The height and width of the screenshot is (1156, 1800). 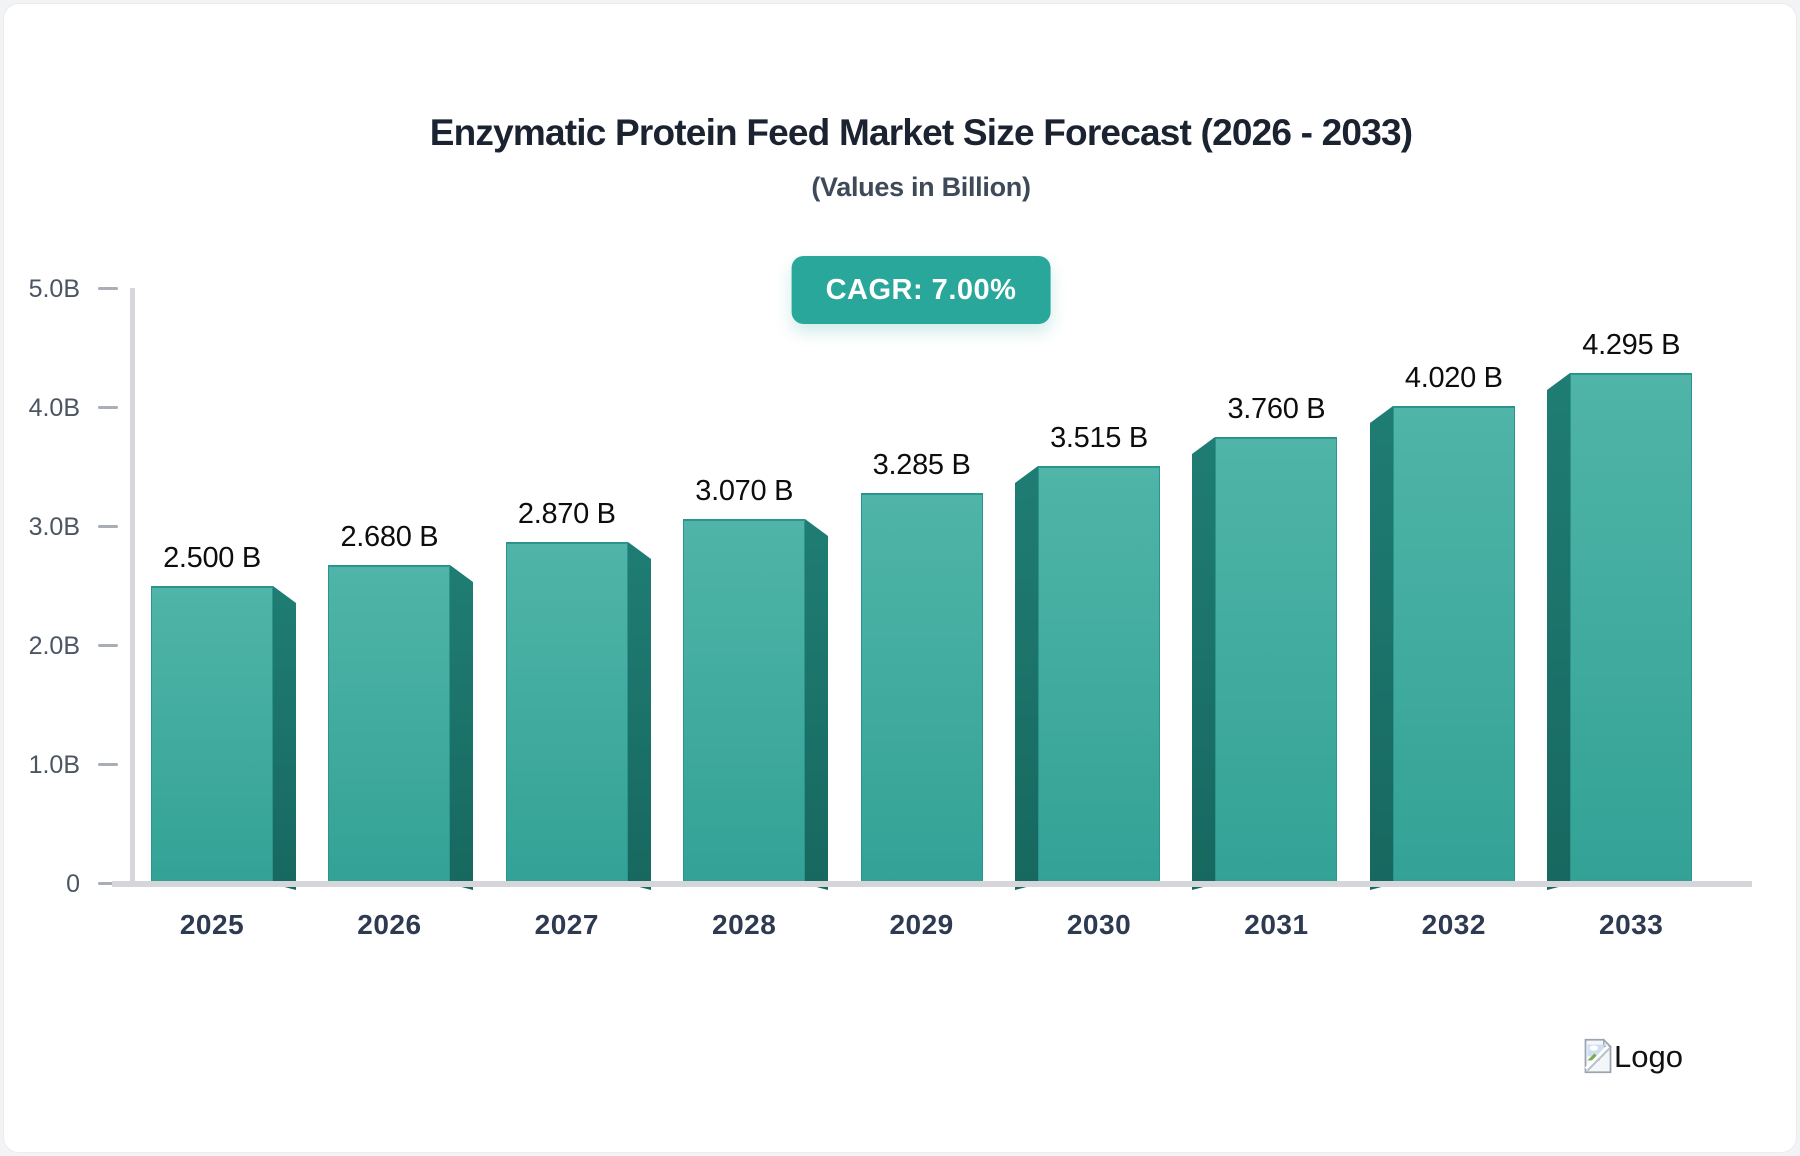 What do you see at coordinates (54, 765) in the screenshot?
I see `y-tick-label: 1.0B` at bounding box center [54, 765].